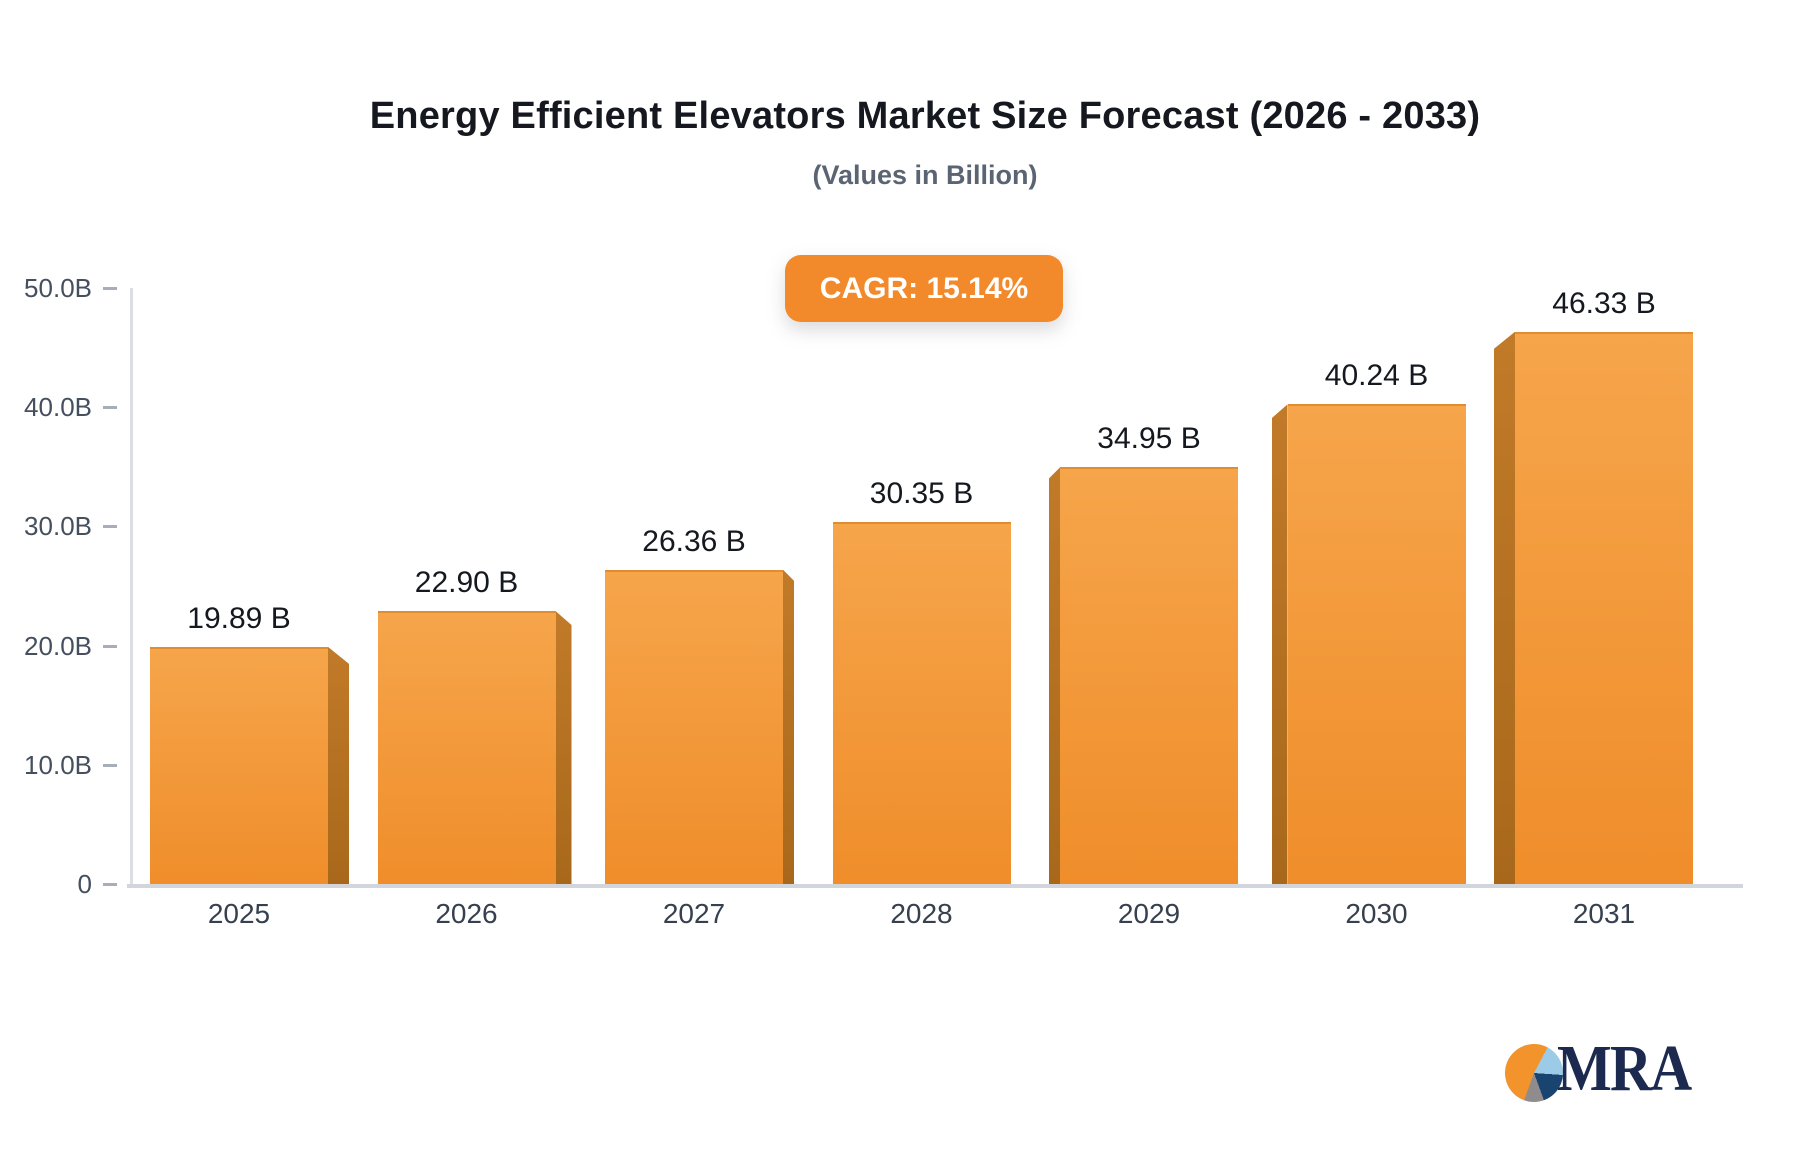 This screenshot has width=1800, height=1156. Describe the element at coordinates (1604, 913) in the screenshot. I see `x-axis-label-2031: 2031` at that location.